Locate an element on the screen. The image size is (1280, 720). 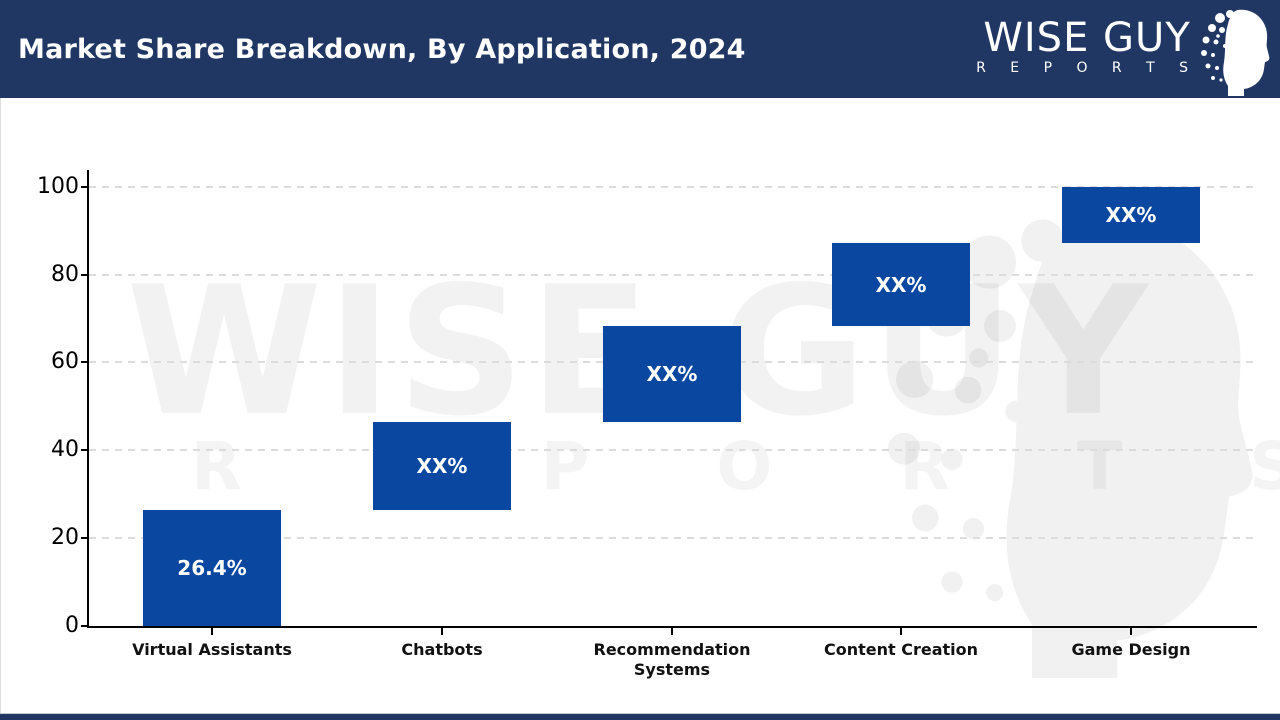
bar-game-design: XX% is located at coordinates (1131, 215).